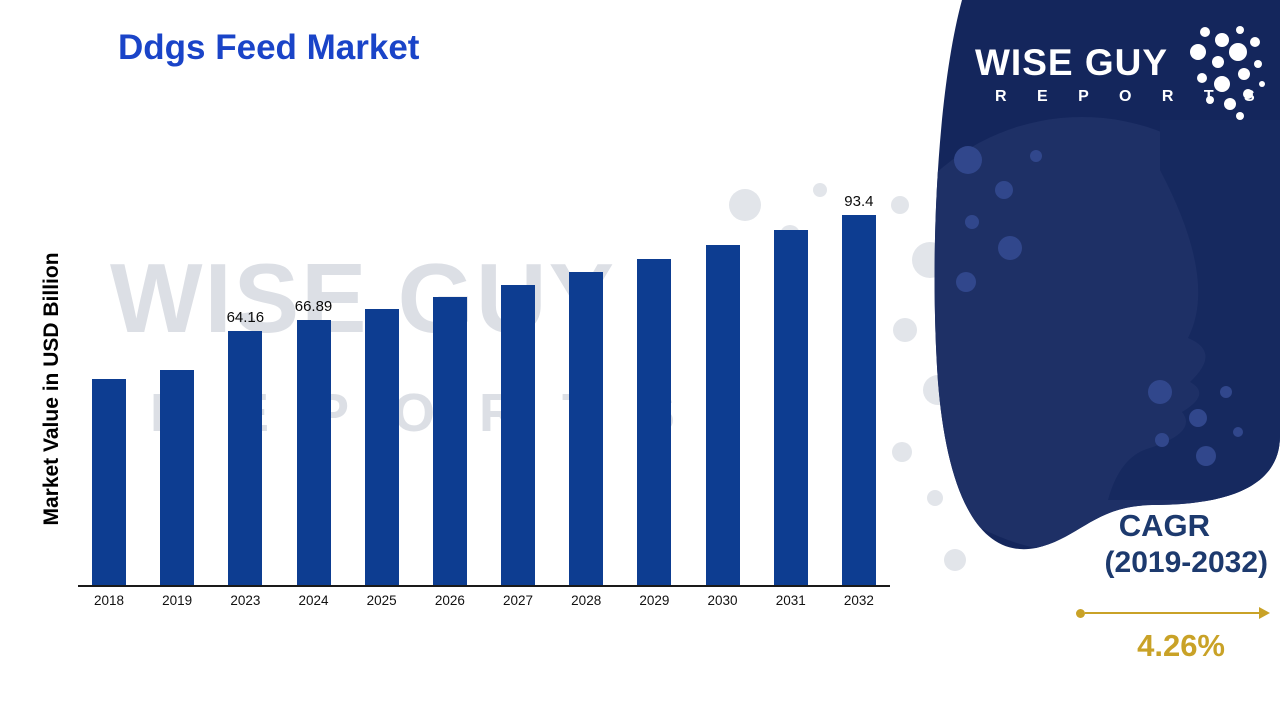  I want to click on bar-col-2025, so click(382, 447).